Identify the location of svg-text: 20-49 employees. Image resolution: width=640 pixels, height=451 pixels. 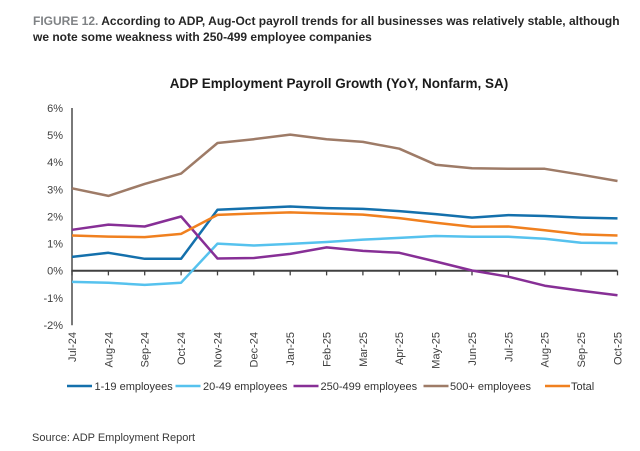
(245, 387).